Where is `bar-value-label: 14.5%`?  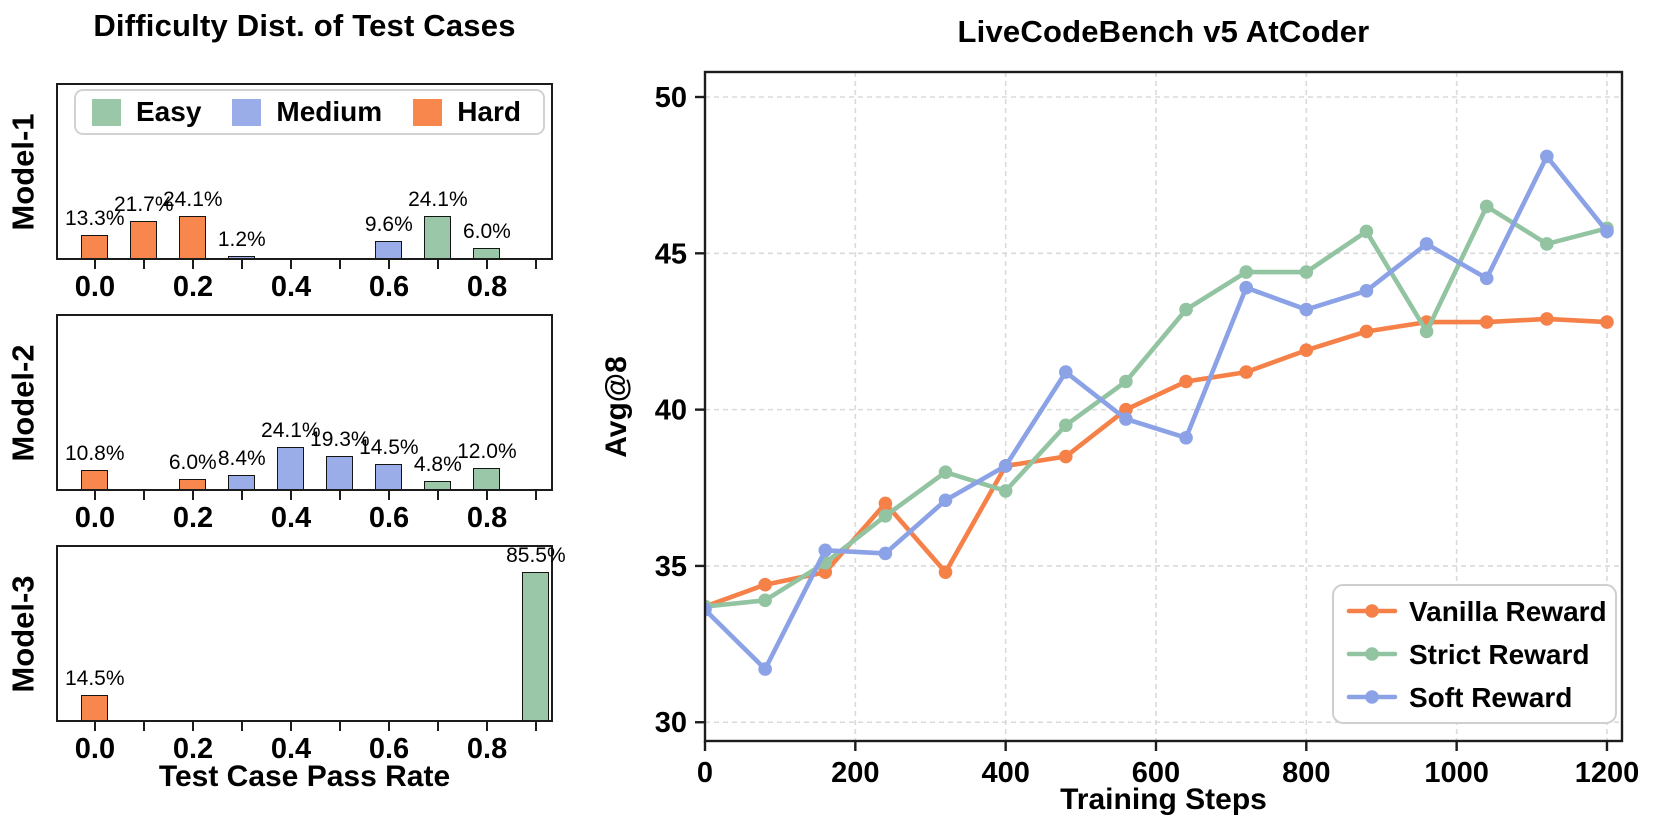
bar-value-label: 14.5% is located at coordinates (389, 447).